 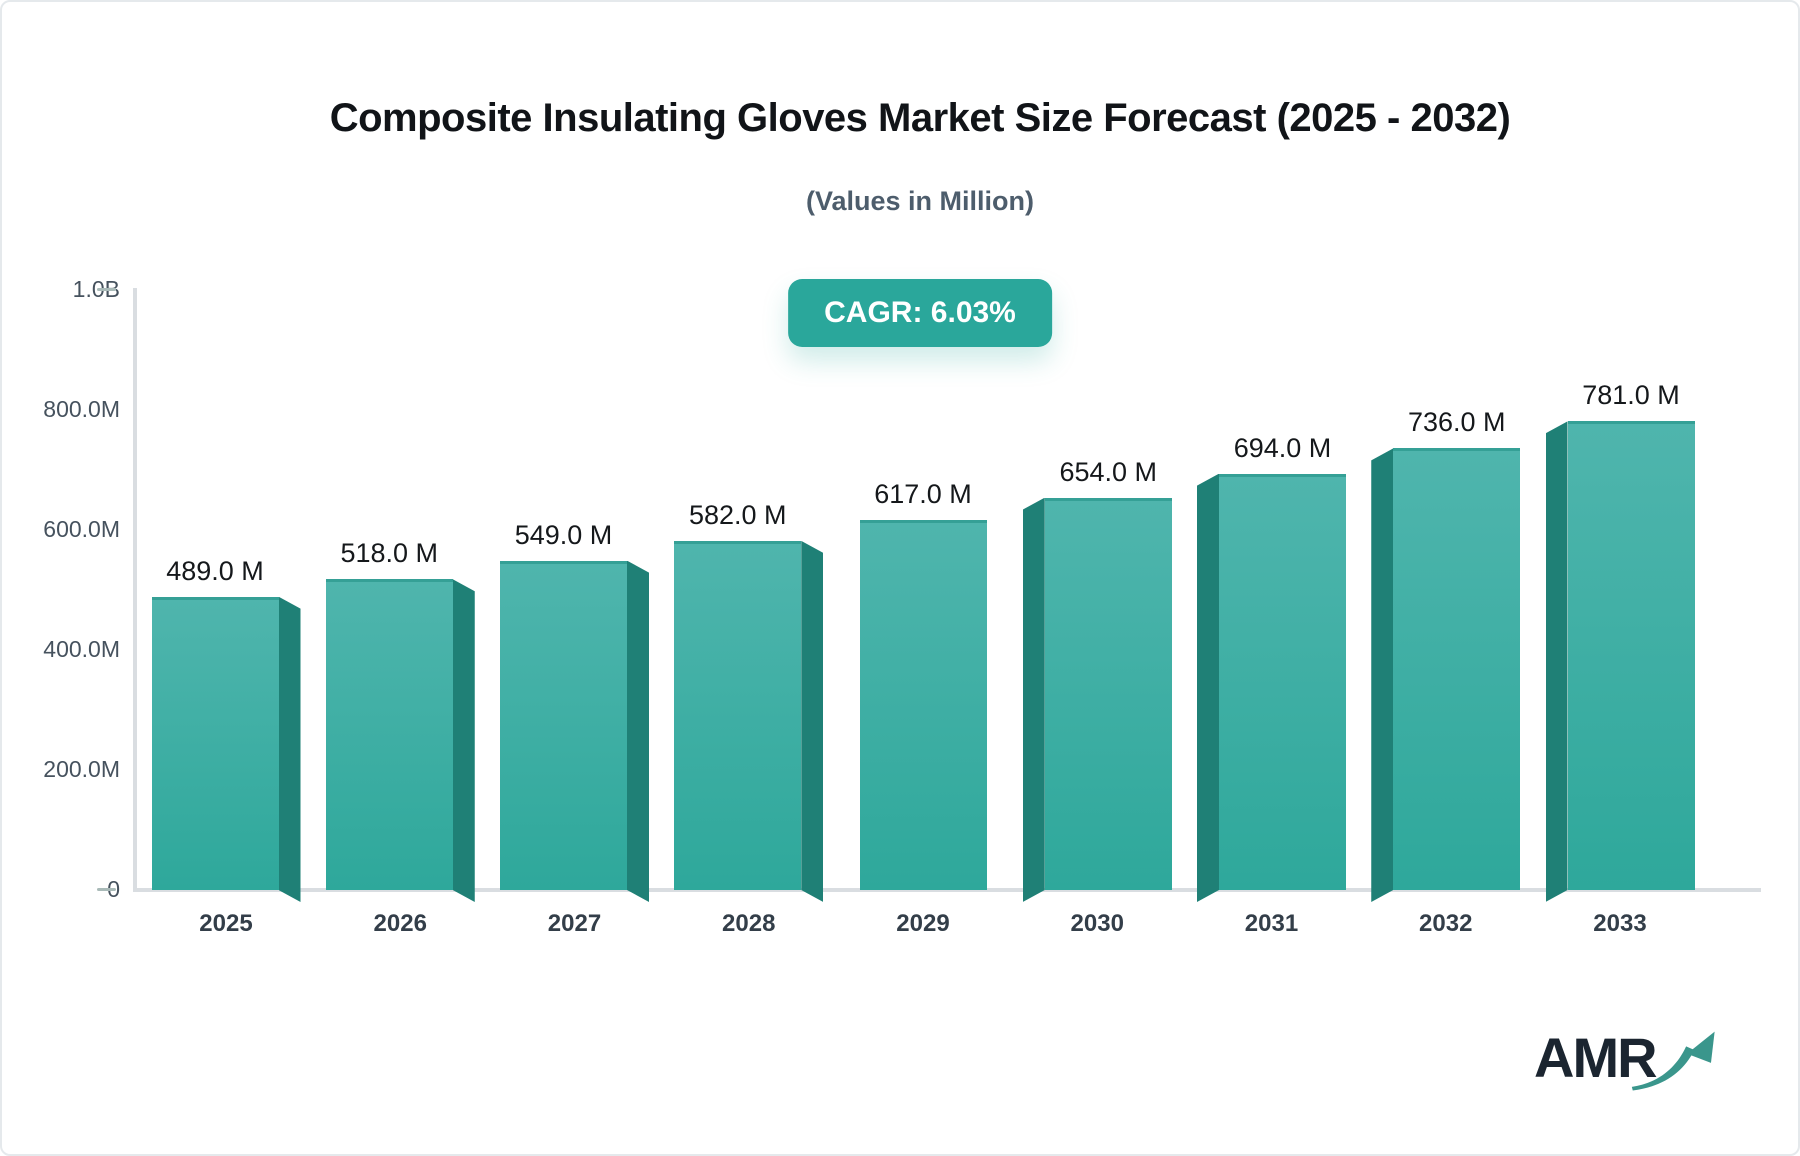 I want to click on bar-value-label: 617.0 M, so click(x=923, y=493).